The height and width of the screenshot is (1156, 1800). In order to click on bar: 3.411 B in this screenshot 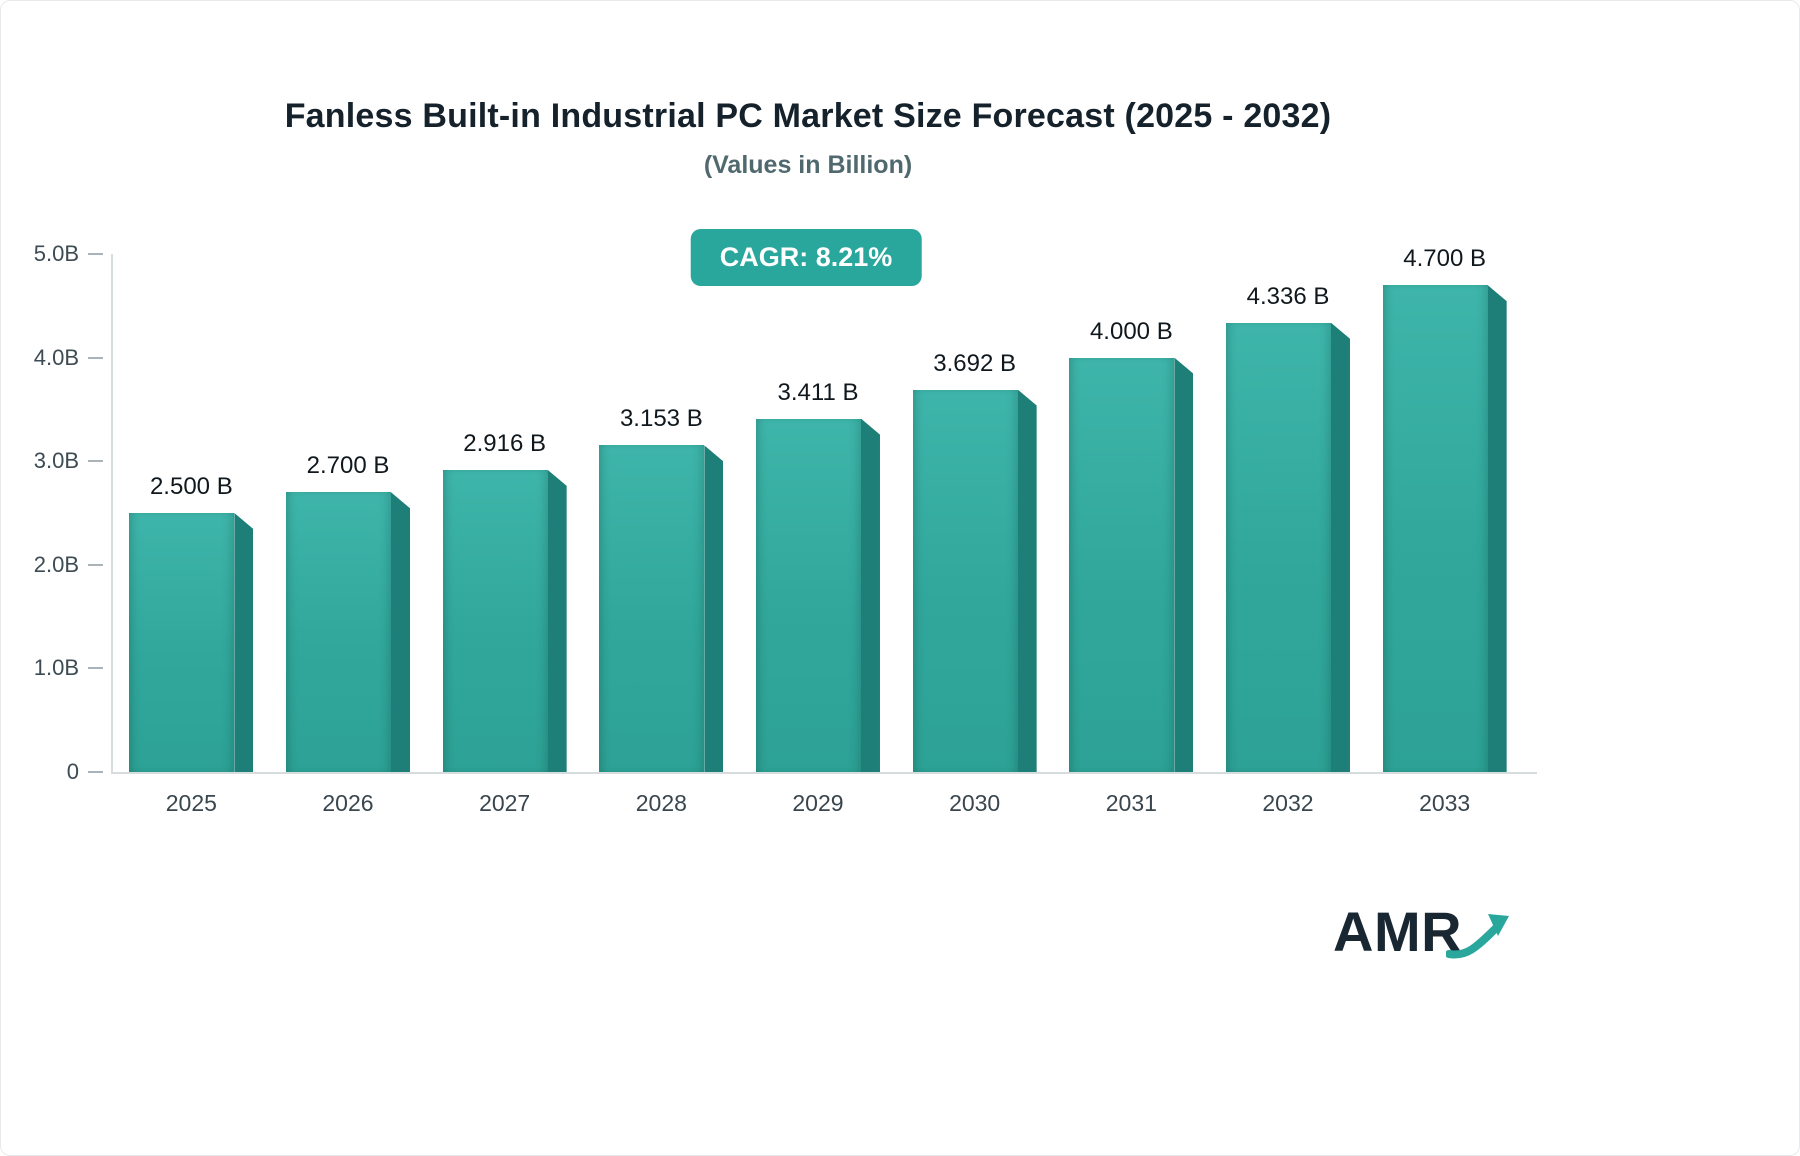, I will do `click(817, 575)`.